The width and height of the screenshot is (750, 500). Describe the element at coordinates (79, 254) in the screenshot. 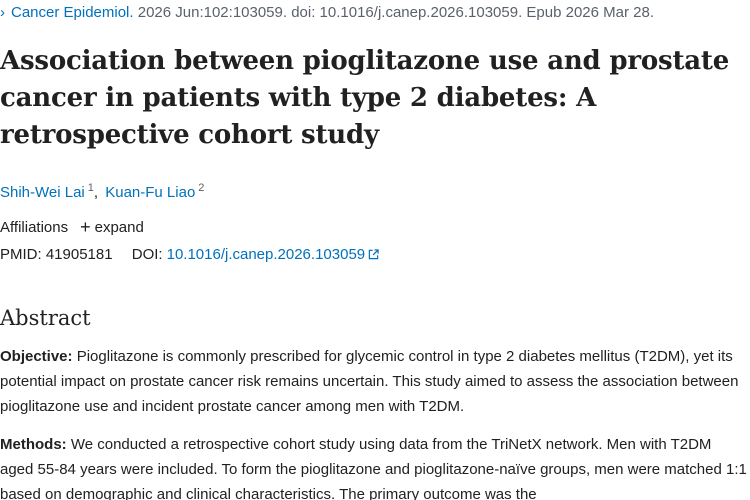

I see `pmid-value: 41905181` at that location.